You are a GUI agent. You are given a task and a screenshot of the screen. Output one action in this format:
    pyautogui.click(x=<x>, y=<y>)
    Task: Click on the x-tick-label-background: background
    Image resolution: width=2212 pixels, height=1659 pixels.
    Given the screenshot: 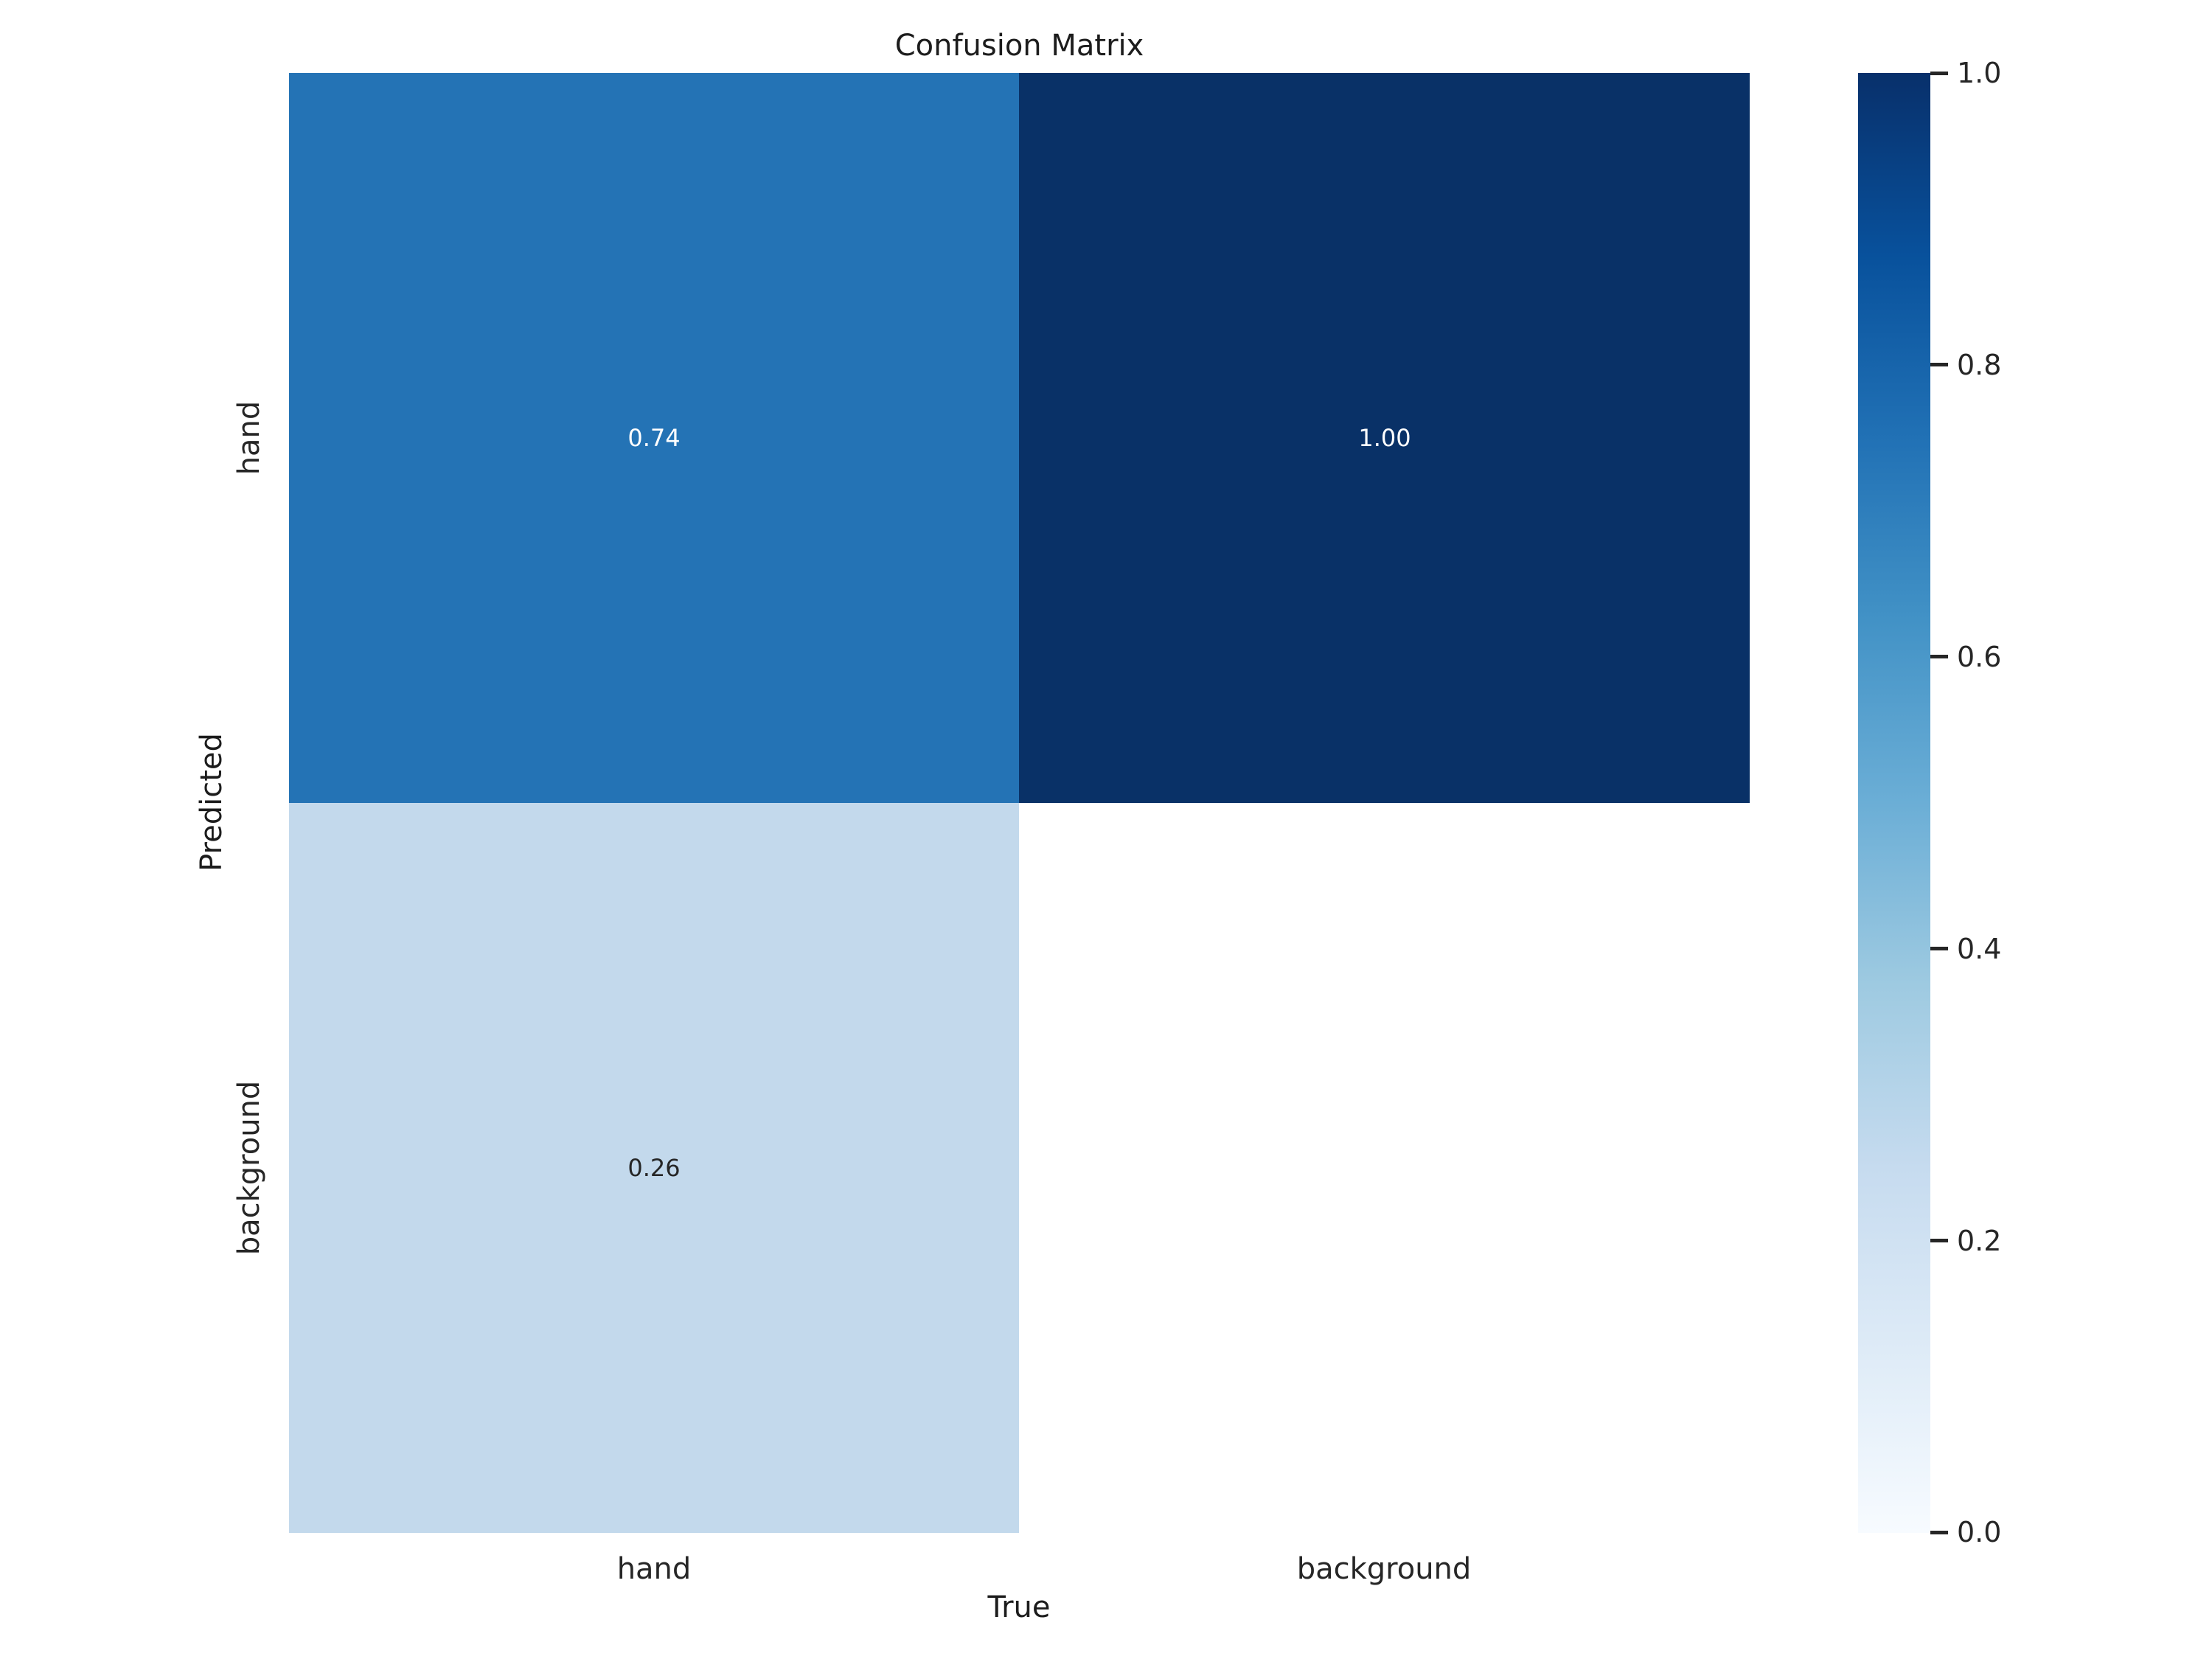 What is the action you would take?
    pyautogui.click(x=1384, y=1569)
    